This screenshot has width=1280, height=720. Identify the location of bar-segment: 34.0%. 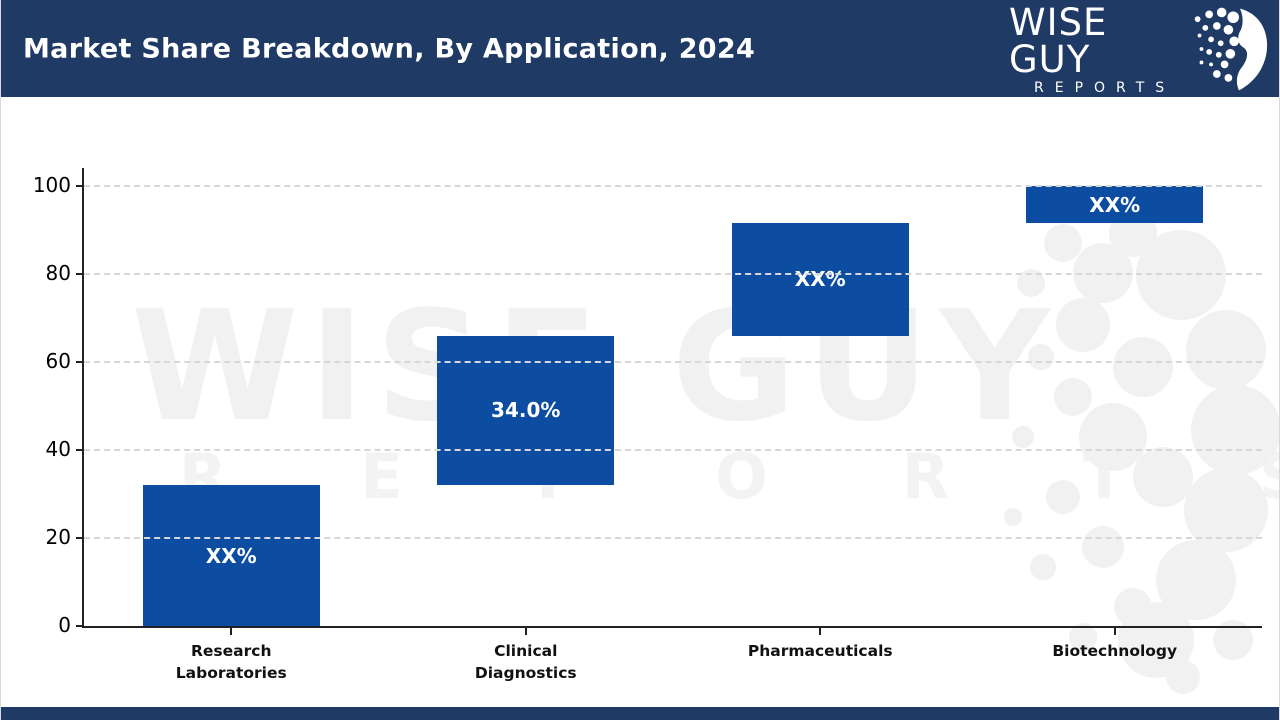
(526, 410).